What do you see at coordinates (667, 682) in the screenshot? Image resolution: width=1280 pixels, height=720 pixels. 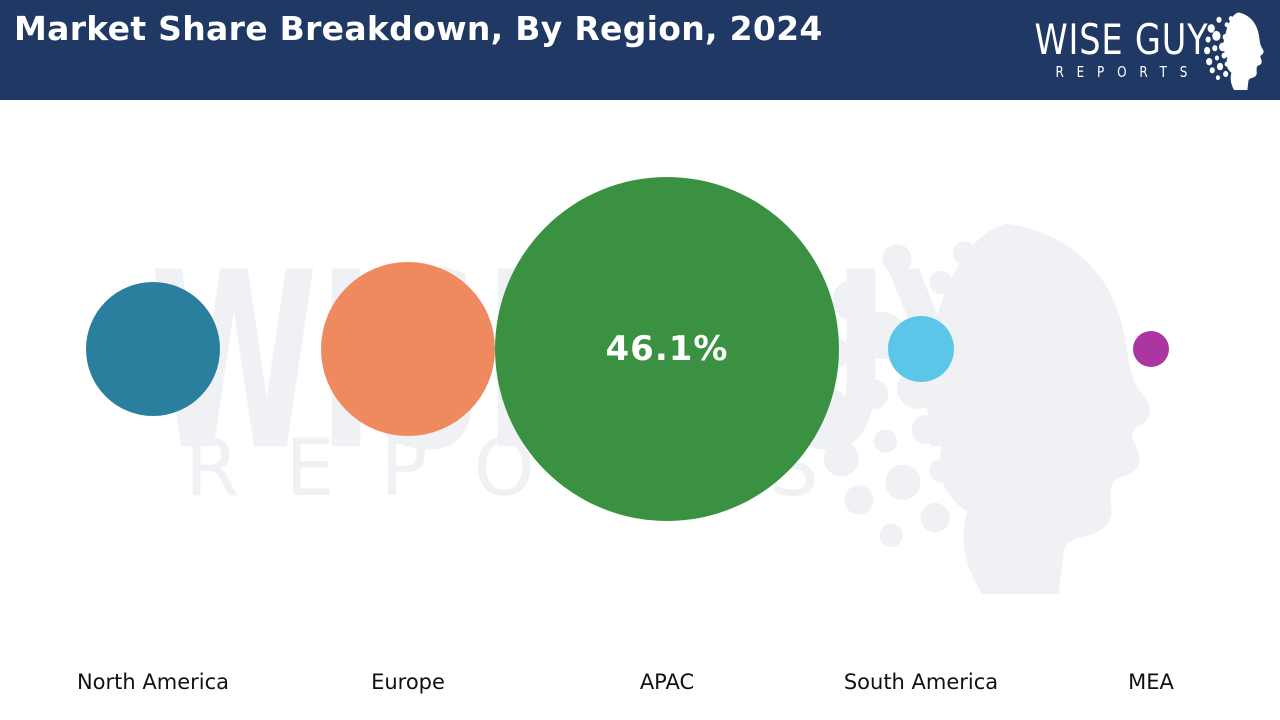 I see `category-label-apac: APAC` at bounding box center [667, 682].